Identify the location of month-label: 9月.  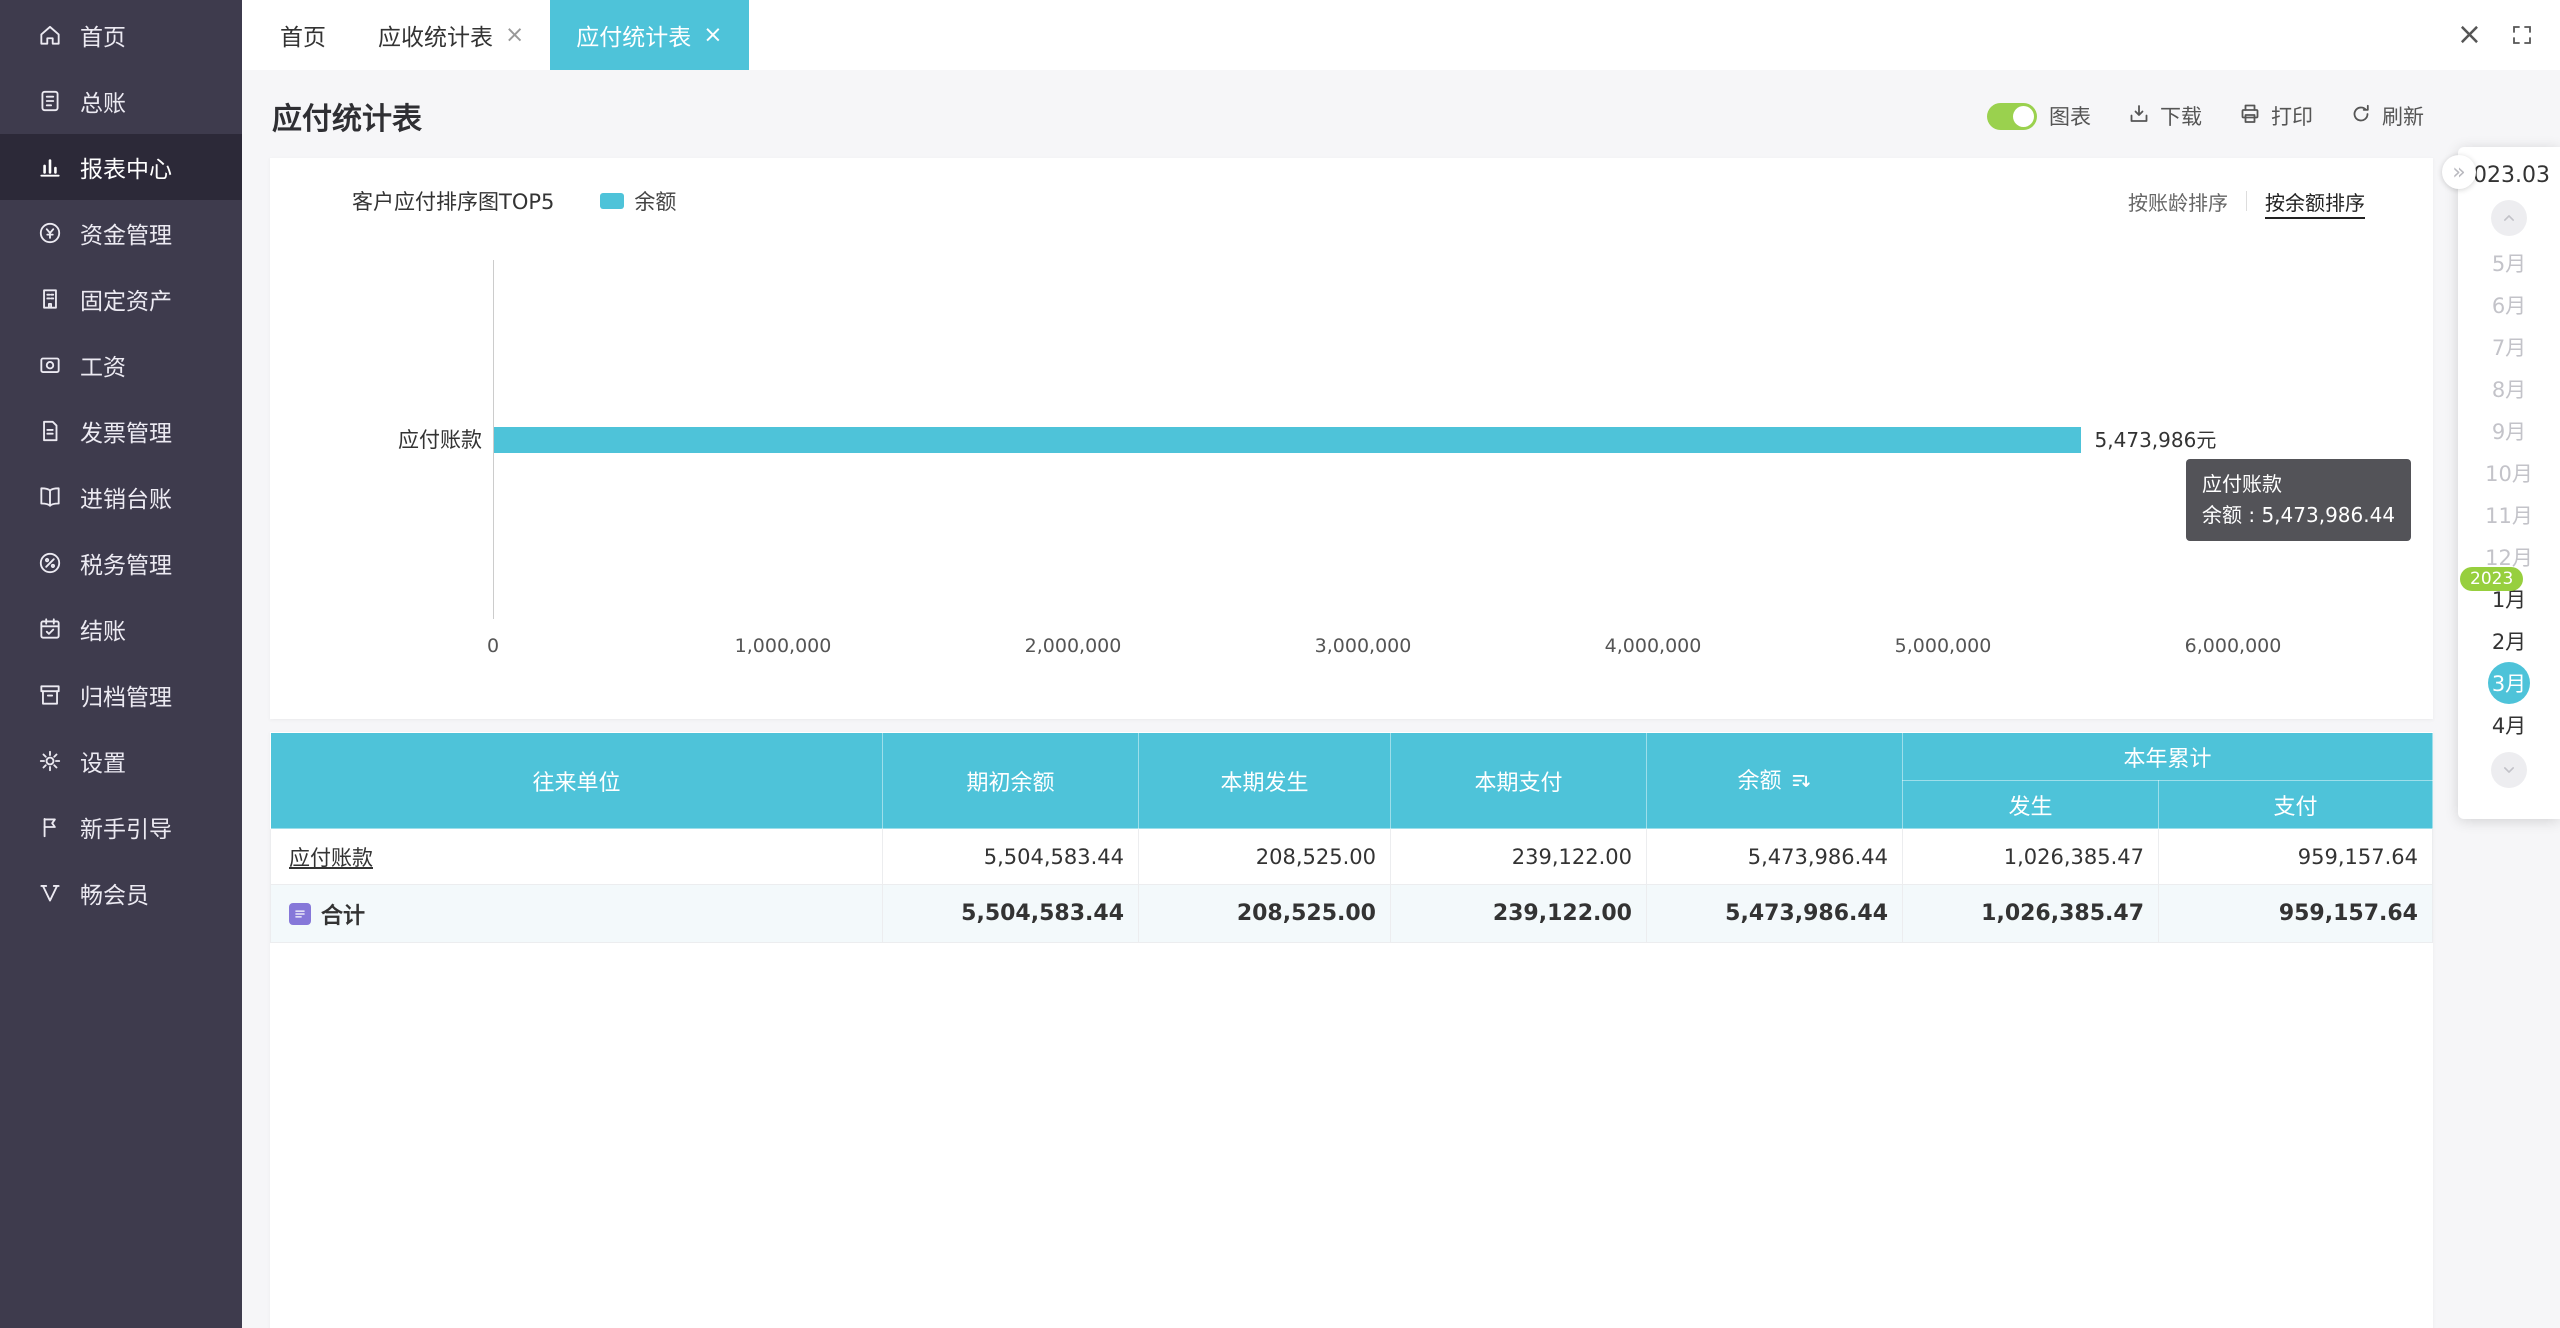
(2509, 432).